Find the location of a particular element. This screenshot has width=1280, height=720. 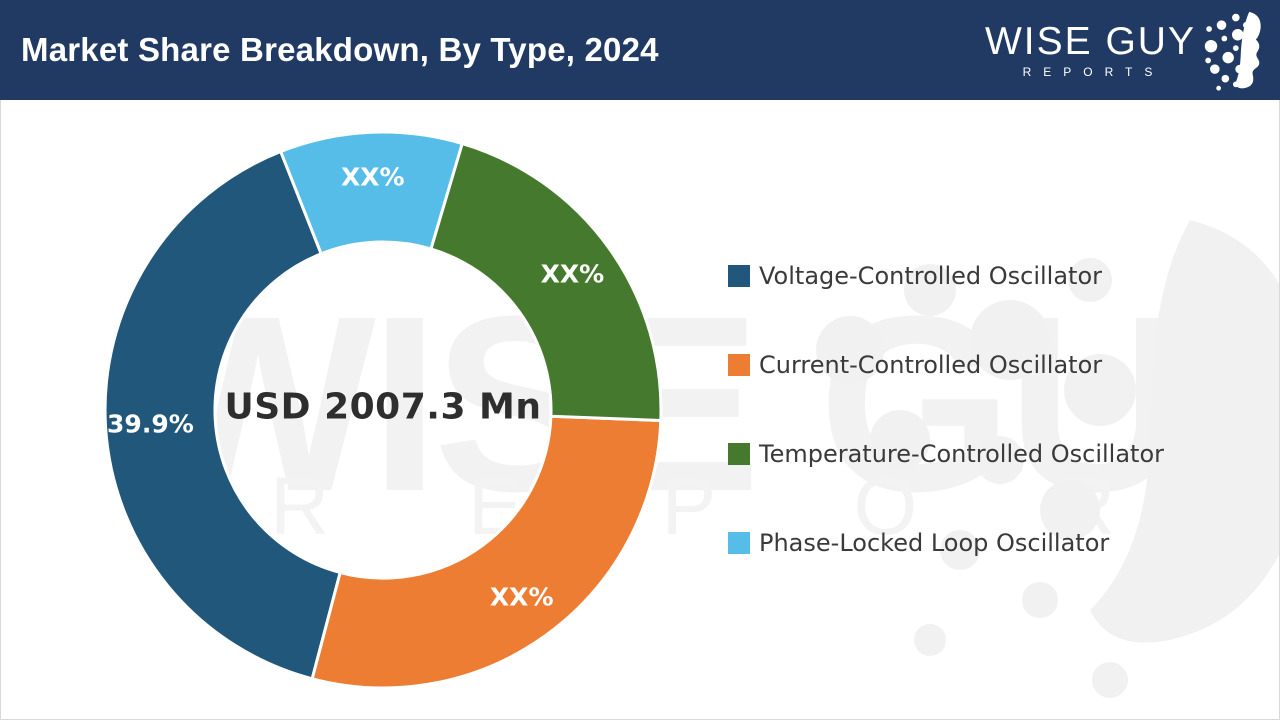

dotted-head-icon is located at coordinates (1232, 51).